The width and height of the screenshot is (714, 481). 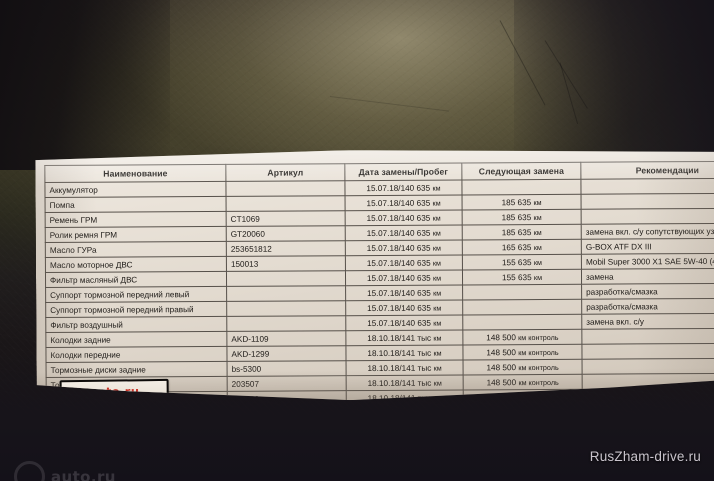 What do you see at coordinates (648, 321) in the screenshot?
I see `cell-rec: замена вкл. с/у` at bounding box center [648, 321].